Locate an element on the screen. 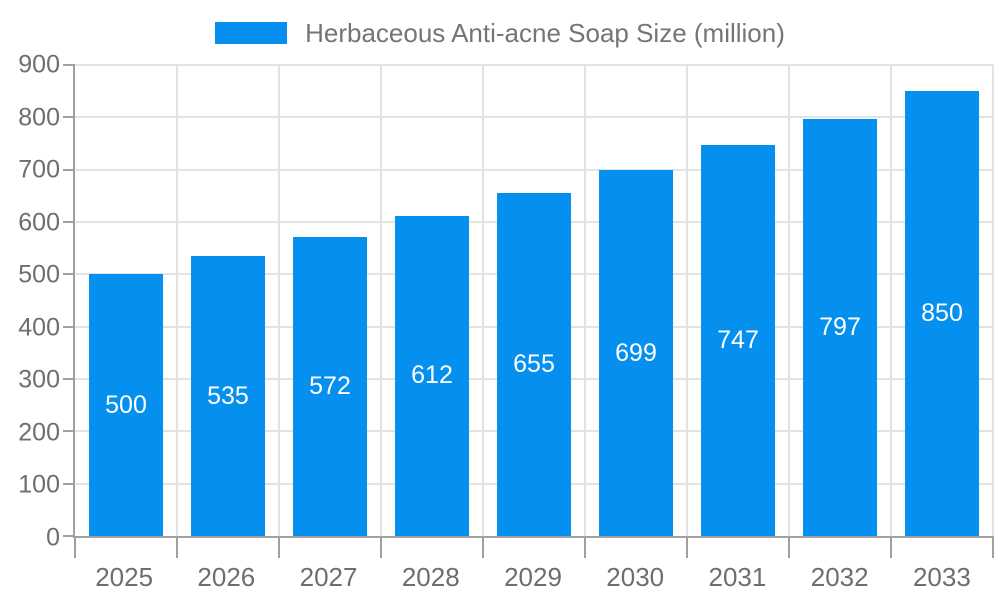  x-axis-label: 2031 is located at coordinates (737, 577).